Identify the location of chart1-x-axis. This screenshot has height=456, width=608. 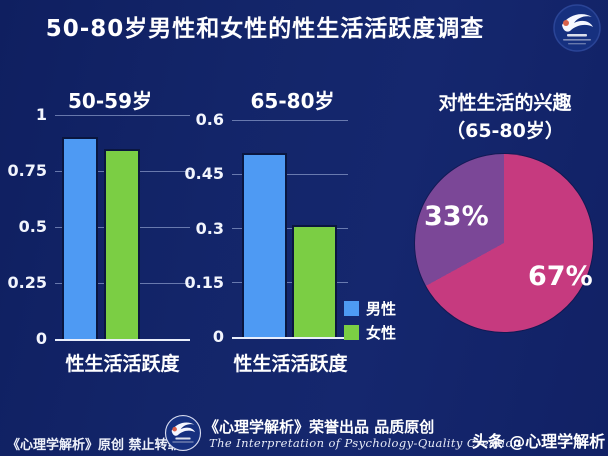
(122, 340).